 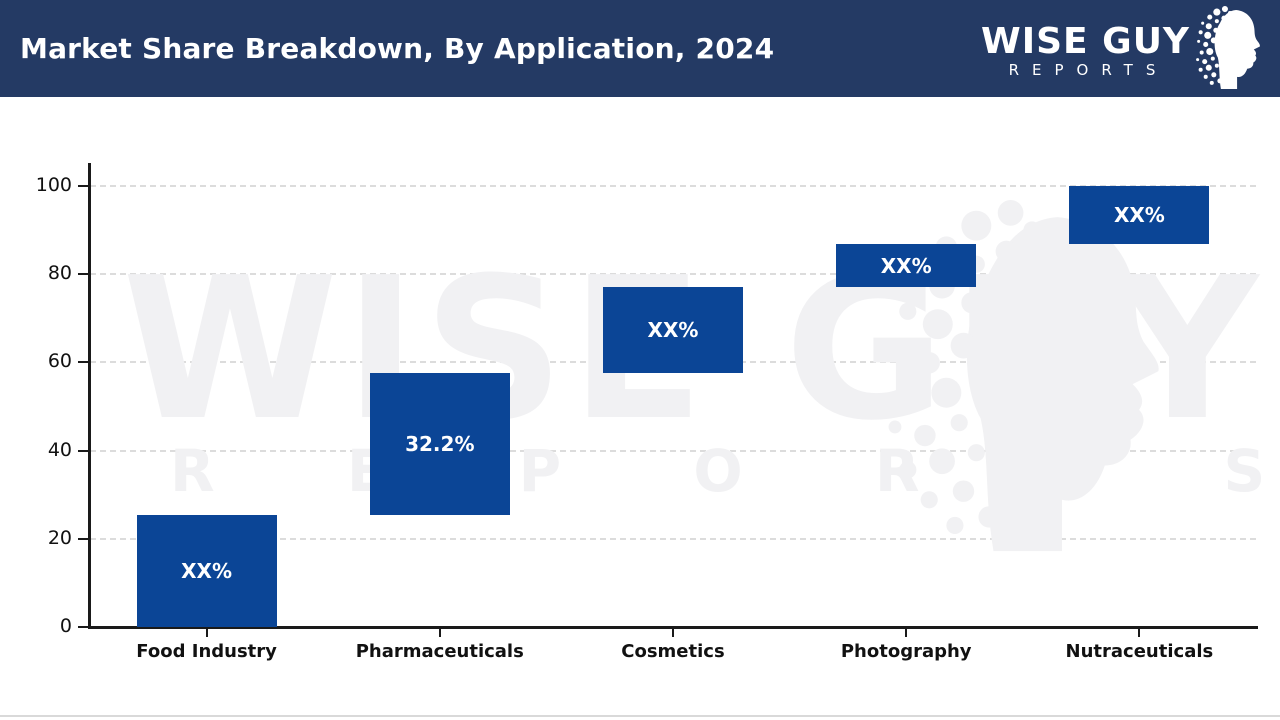 I want to click on x-tick-photography, so click(x=906, y=633).